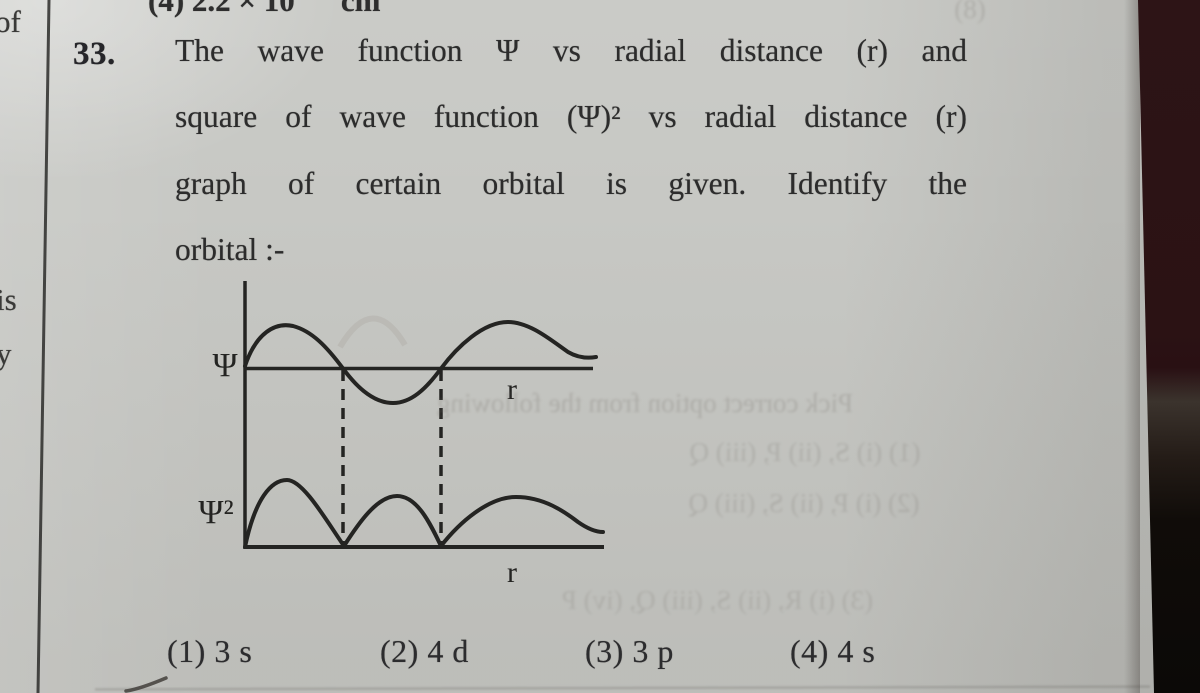 The height and width of the screenshot is (693, 1200). I want to click on ghost-line-2: (1) (i) S, (ii) P, (iii) Q, so click(805, 452).